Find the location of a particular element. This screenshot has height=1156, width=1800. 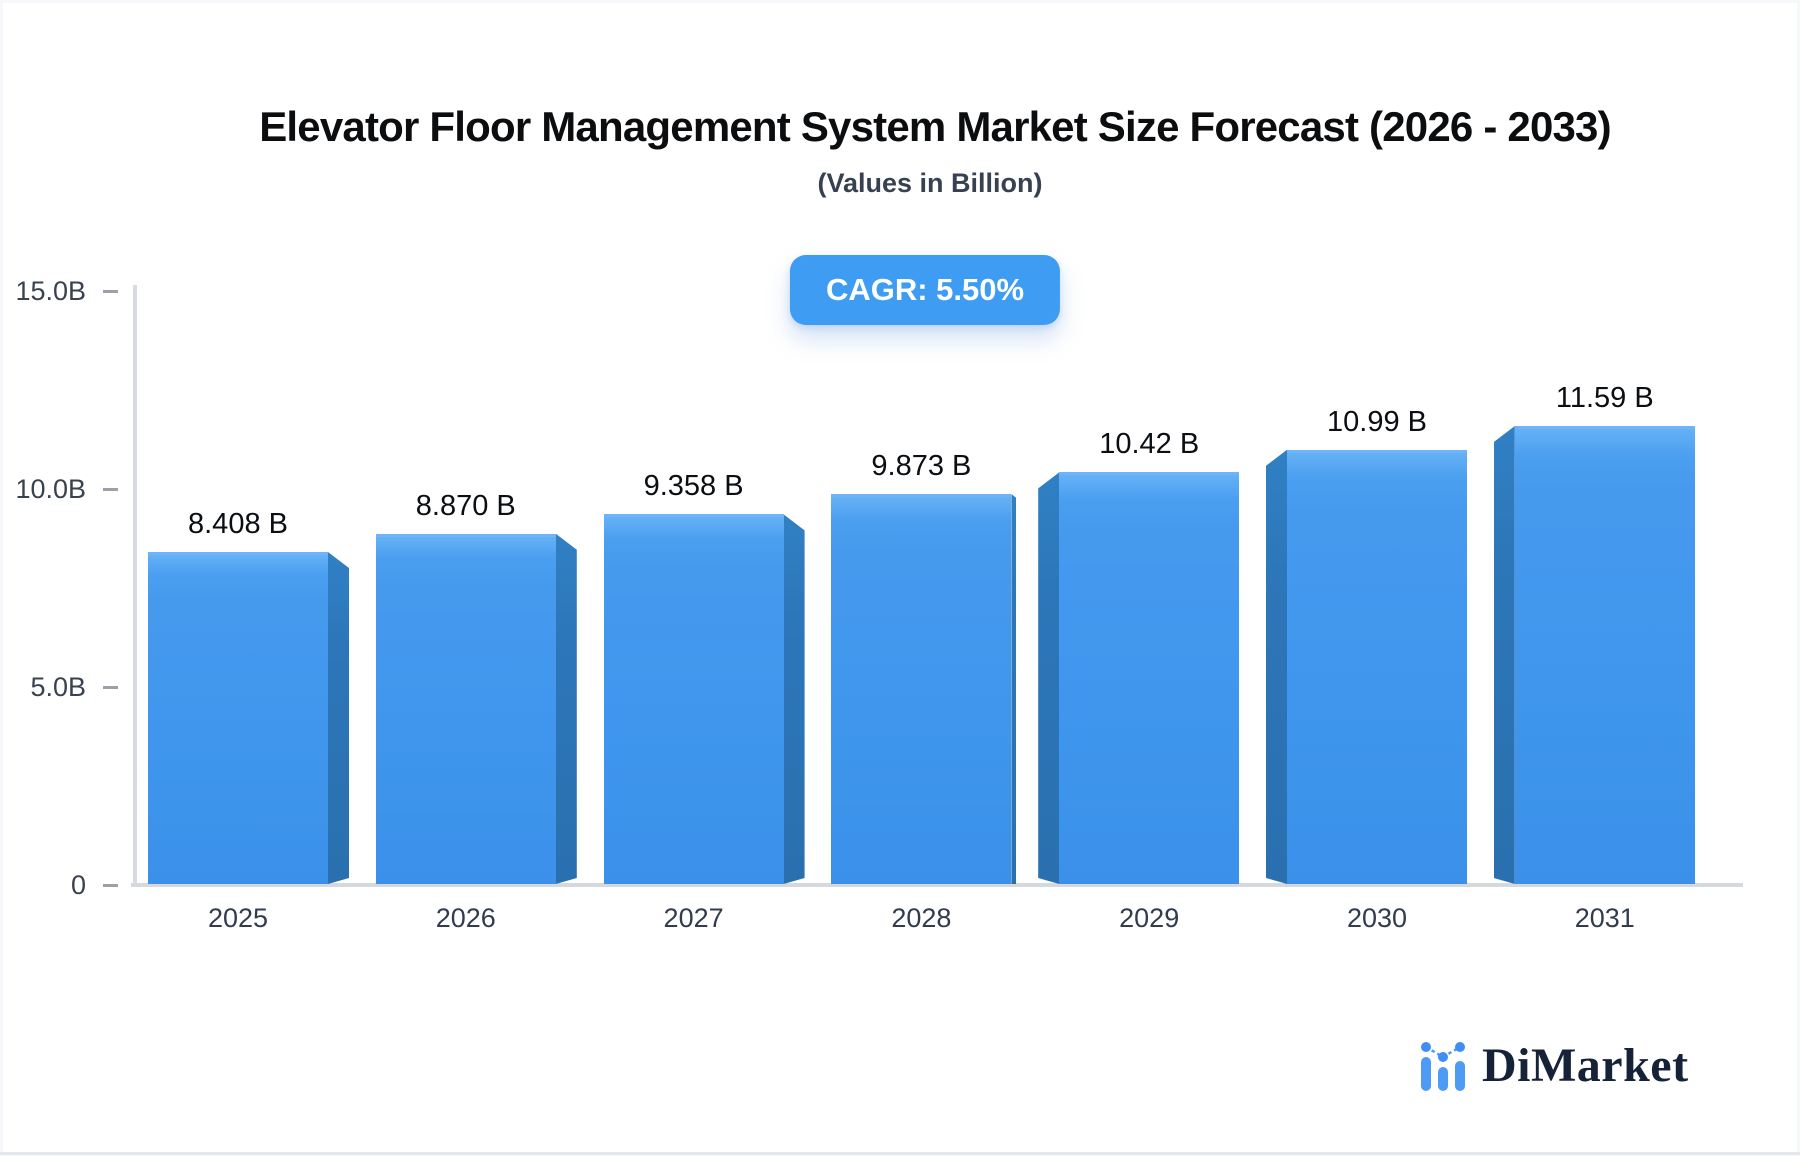

y-axis-tick-label: 5.0B is located at coordinates (58, 686).